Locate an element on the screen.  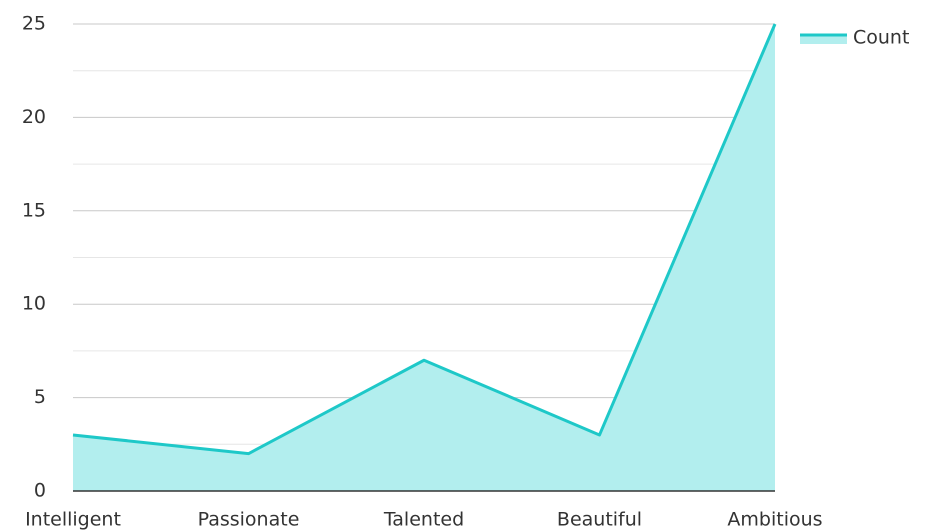
y-tick-label: 25 is located at coordinates (34, 24).